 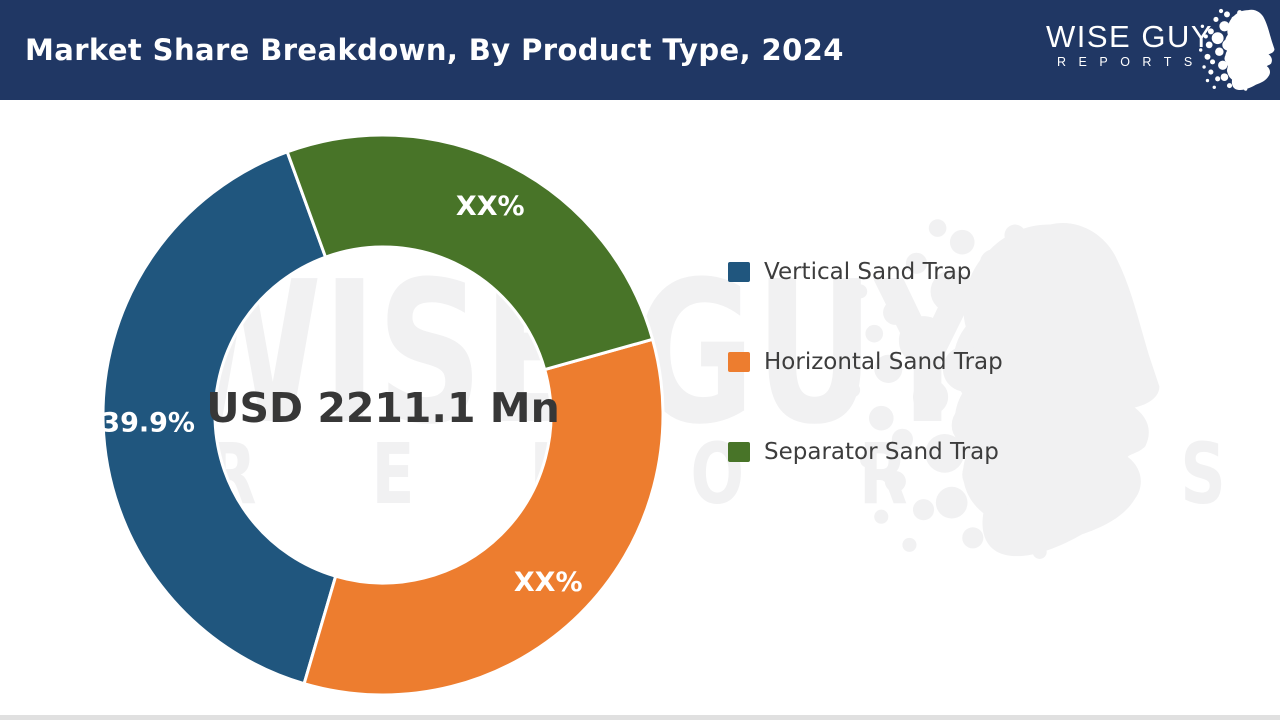 I want to click on logo-reports-text: REPORTS, so click(x=1131, y=62).